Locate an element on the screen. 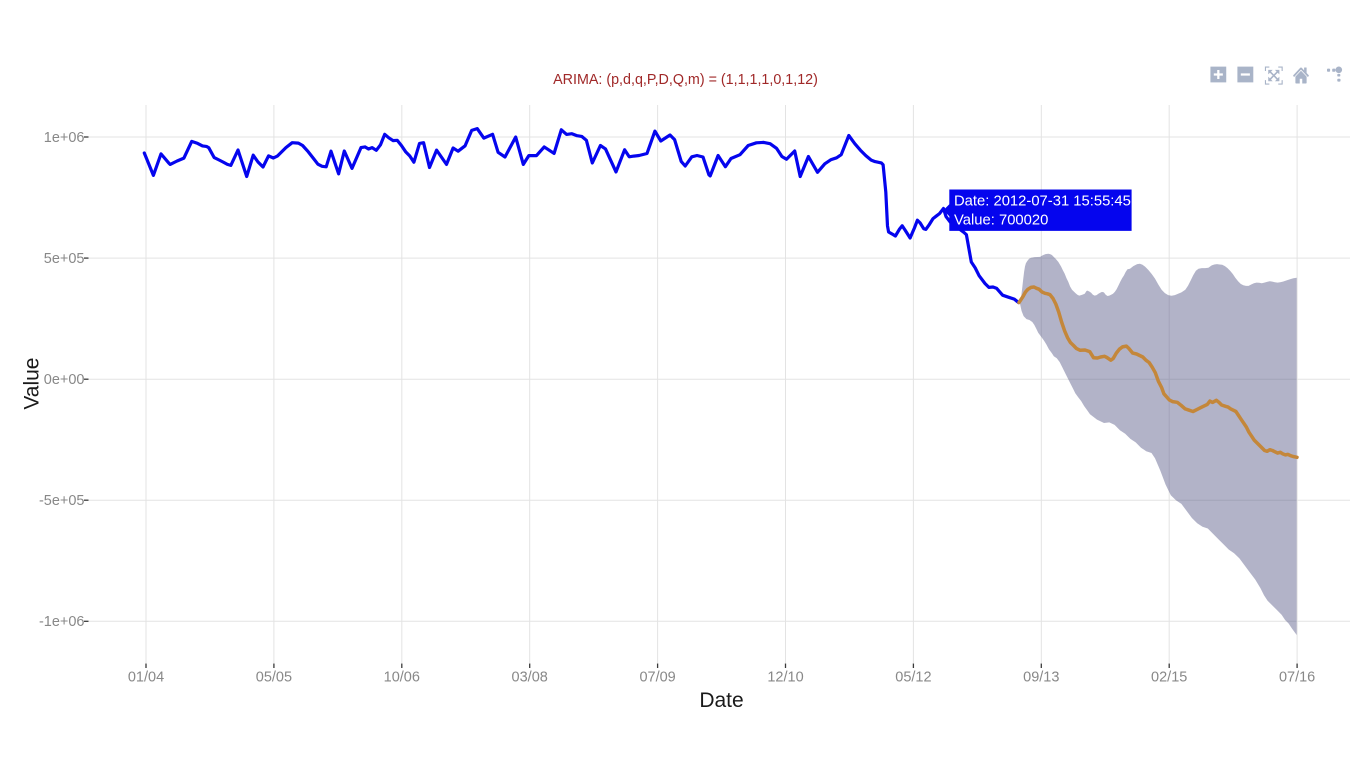 Image resolution: width=1366 pixels, height=768 pixels. svg-text: -1e+06 is located at coordinates (62, 622).